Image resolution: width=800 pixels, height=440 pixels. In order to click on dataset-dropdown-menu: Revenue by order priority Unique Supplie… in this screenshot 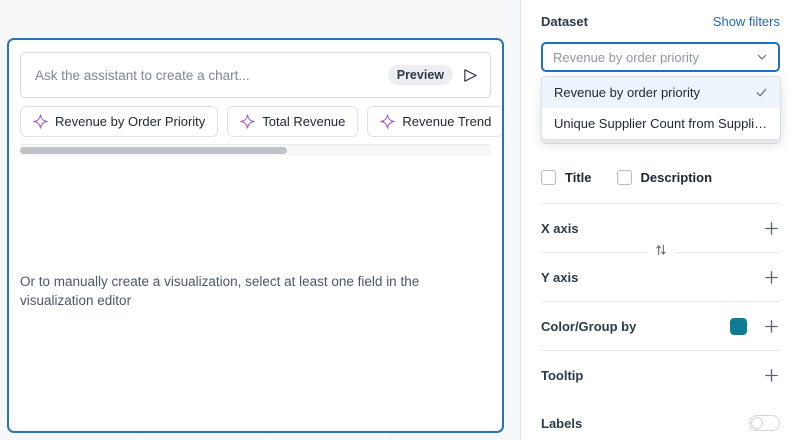, I will do `click(661, 108)`.